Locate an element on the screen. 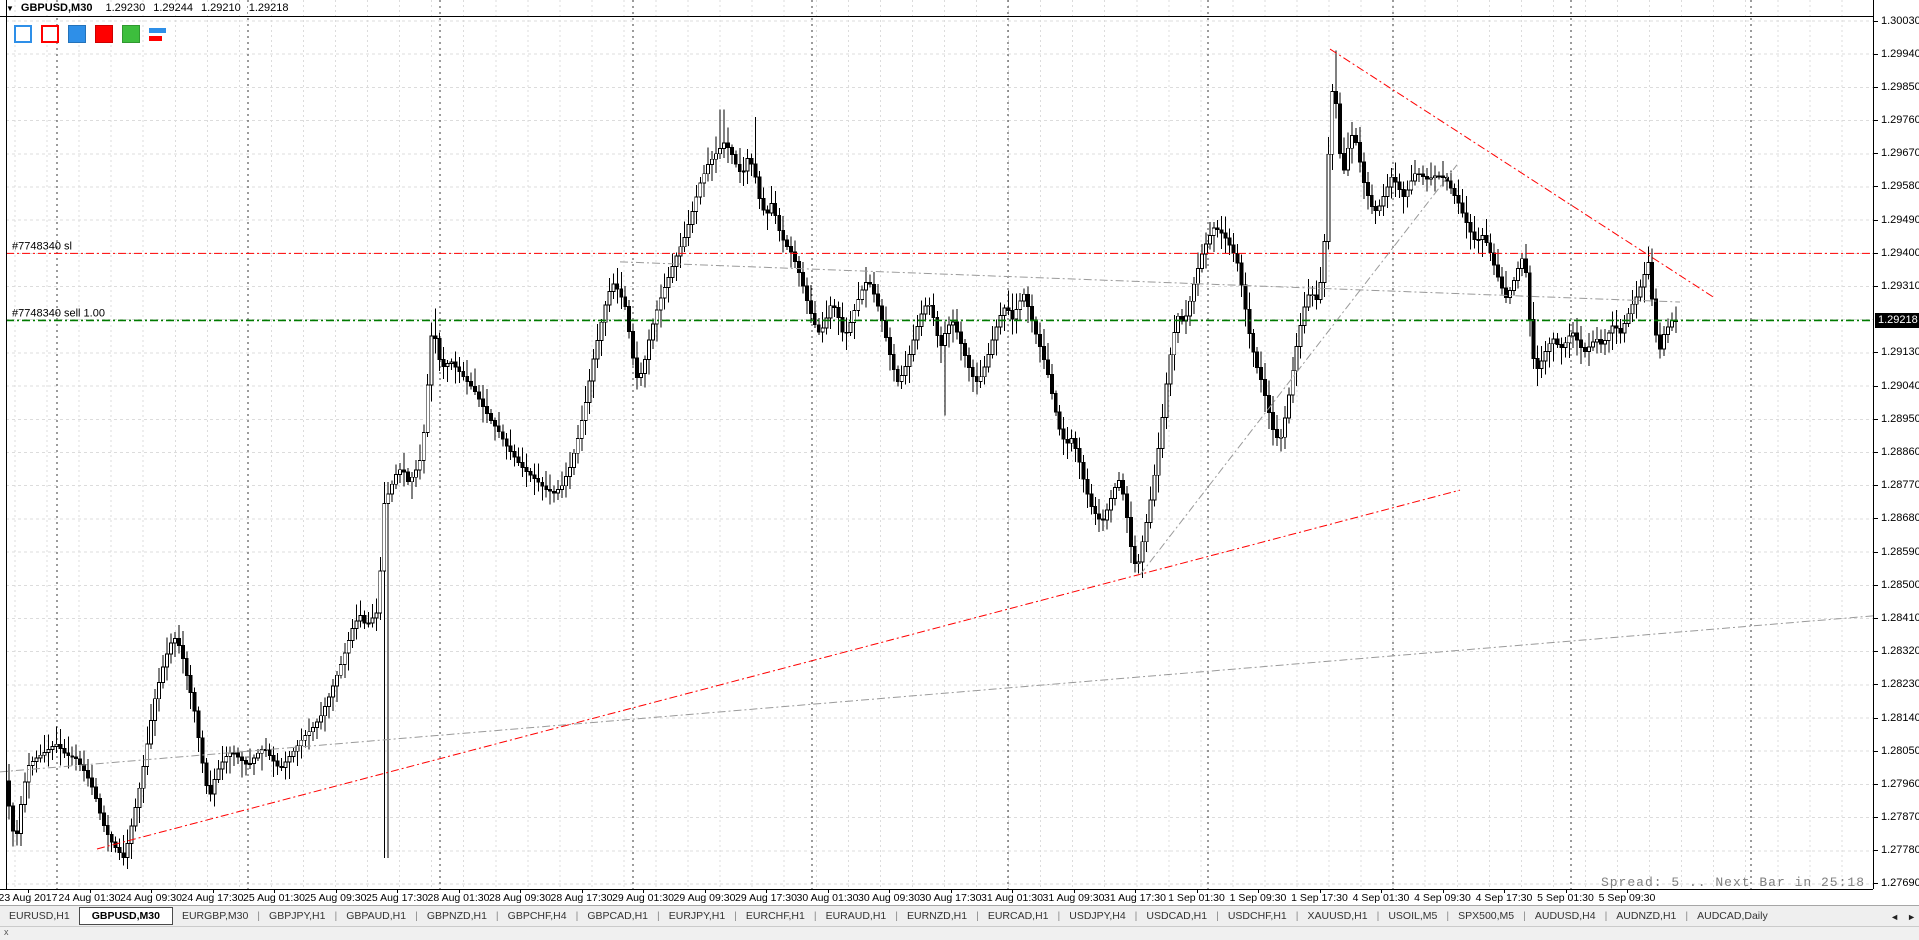  red-outline-swatch is located at coordinates (50, 34).